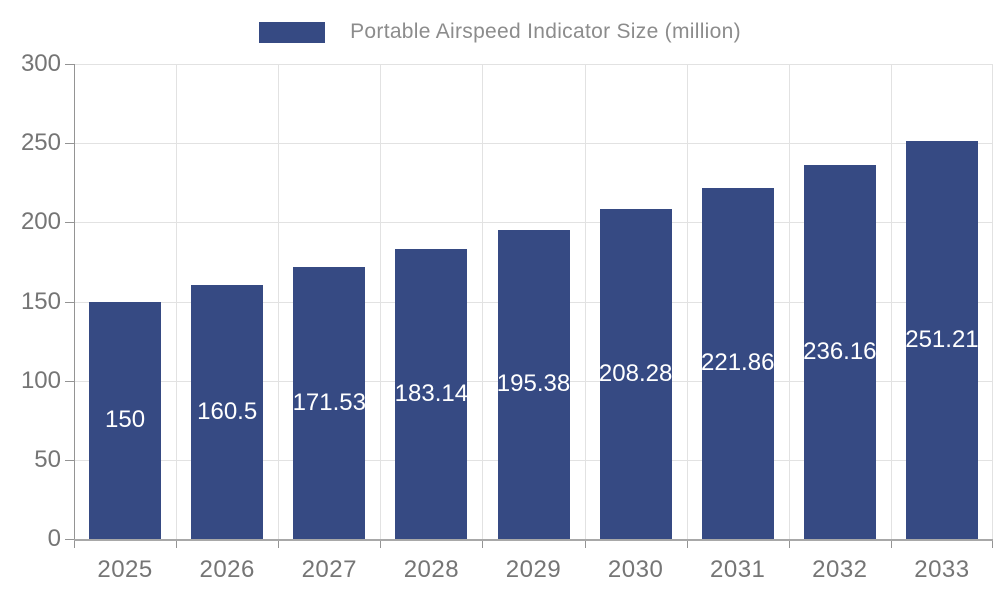  I want to click on x-axis-line, so click(533, 540).